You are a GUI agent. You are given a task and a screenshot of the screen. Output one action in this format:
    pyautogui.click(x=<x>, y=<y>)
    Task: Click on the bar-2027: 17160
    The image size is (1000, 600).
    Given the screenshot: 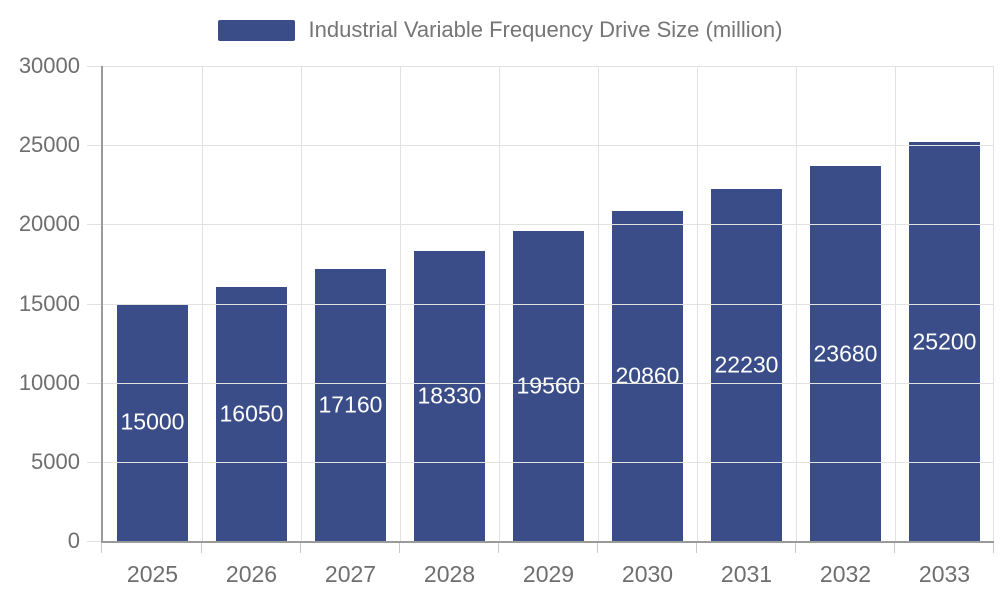 What is the action you would take?
    pyautogui.click(x=350, y=405)
    